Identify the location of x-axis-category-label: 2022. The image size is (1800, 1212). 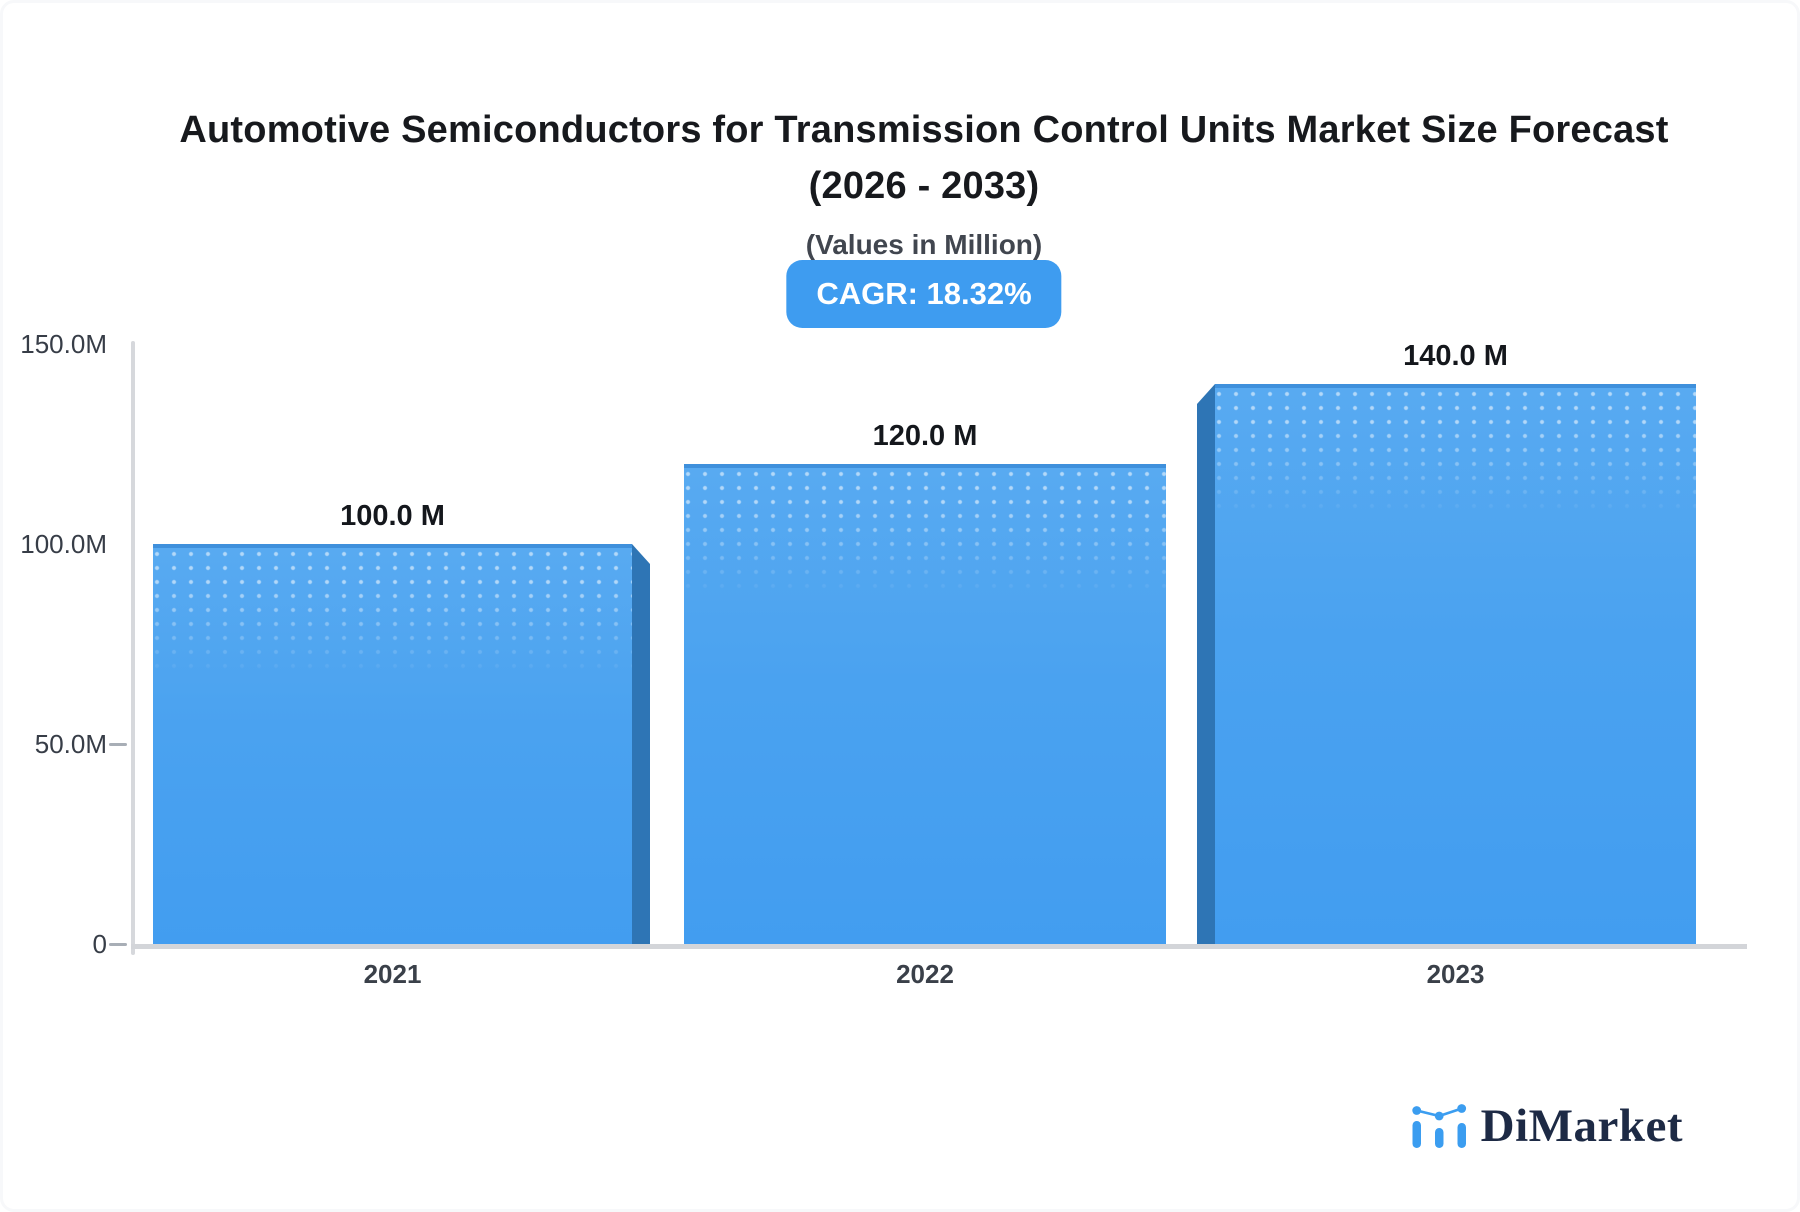
(925, 974).